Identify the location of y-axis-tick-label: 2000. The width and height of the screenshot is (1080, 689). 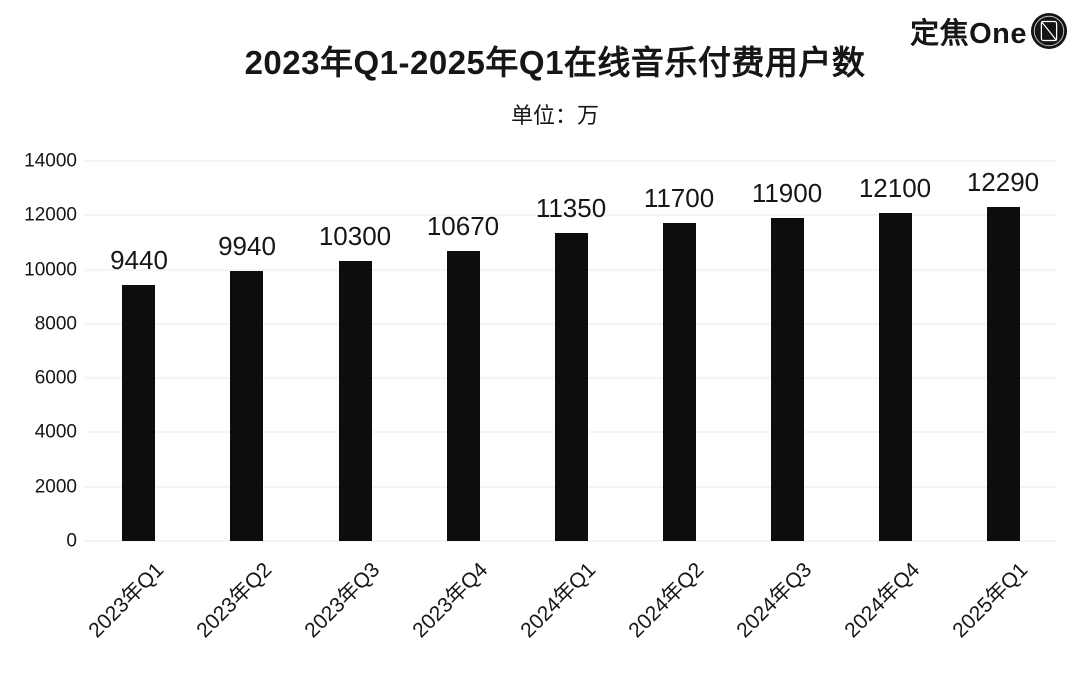
(55, 487).